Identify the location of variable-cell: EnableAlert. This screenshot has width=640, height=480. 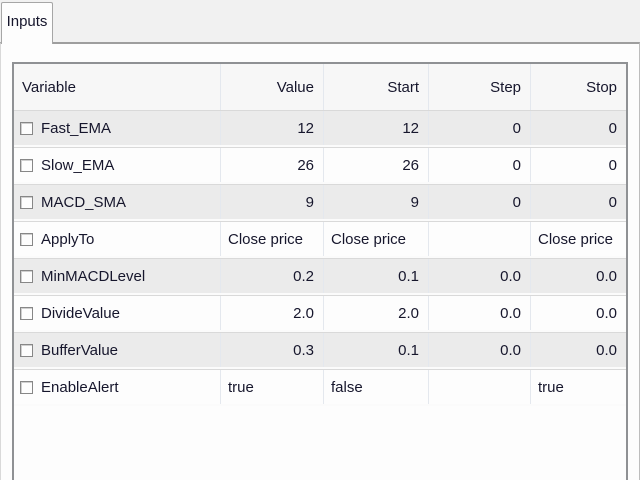
(117, 387).